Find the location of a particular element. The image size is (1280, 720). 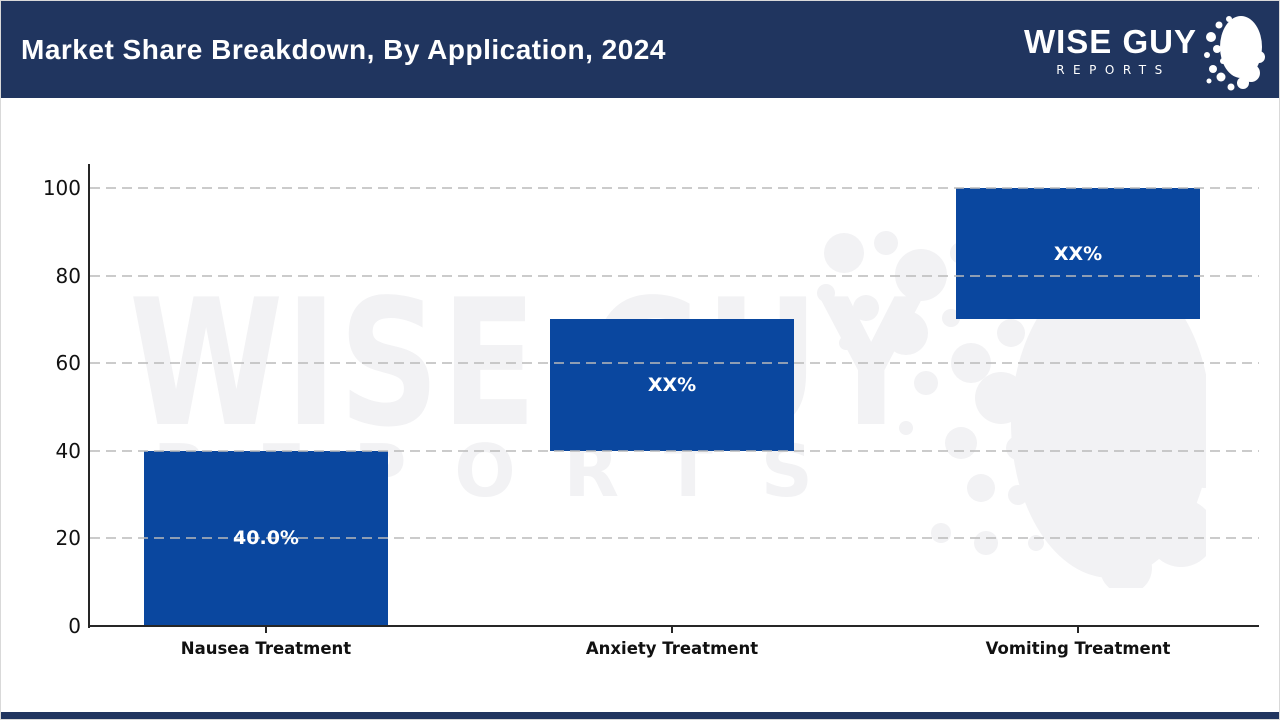

y-axis-tick-60: 60 is located at coordinates (68, 363).